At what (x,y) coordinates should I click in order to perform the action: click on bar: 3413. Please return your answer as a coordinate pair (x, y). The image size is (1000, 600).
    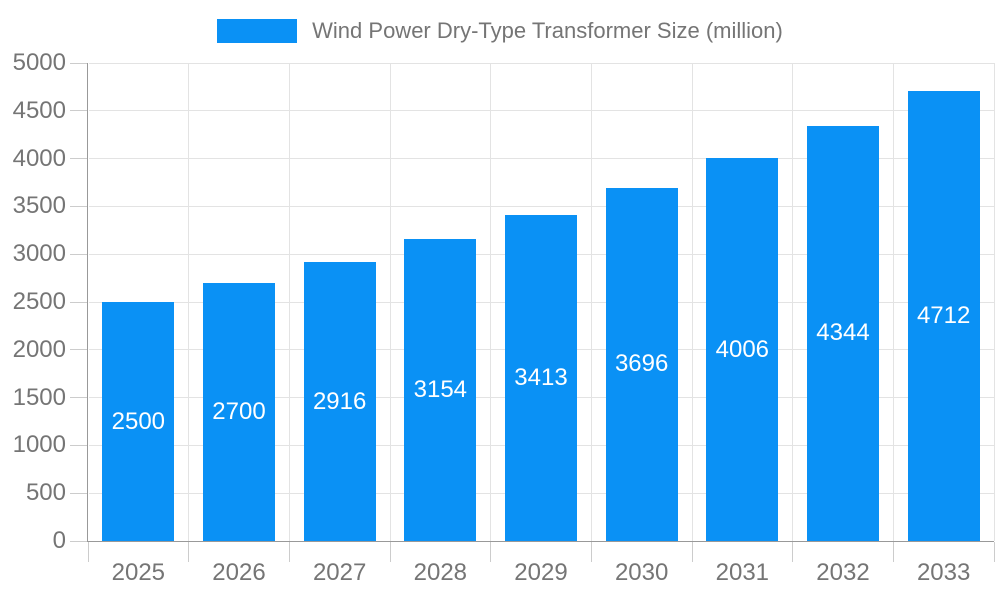
    Looking at the image, I should click on (541, 377).